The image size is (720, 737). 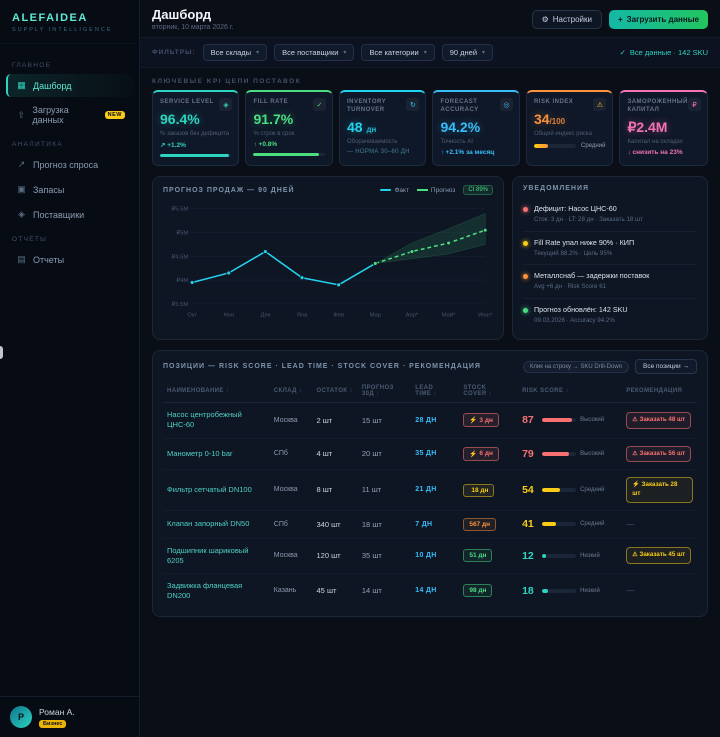 I want to click on order-button: ⚡ Заказать 28 шт, so click(x=659, y=490).